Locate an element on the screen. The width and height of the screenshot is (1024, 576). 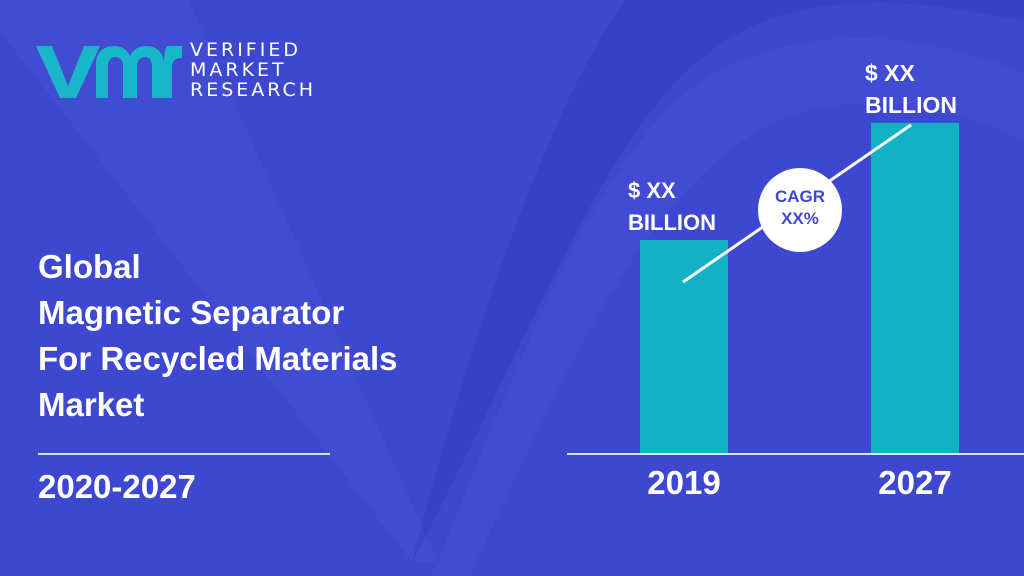
bar-2019 is located at coordinates (684, 346).